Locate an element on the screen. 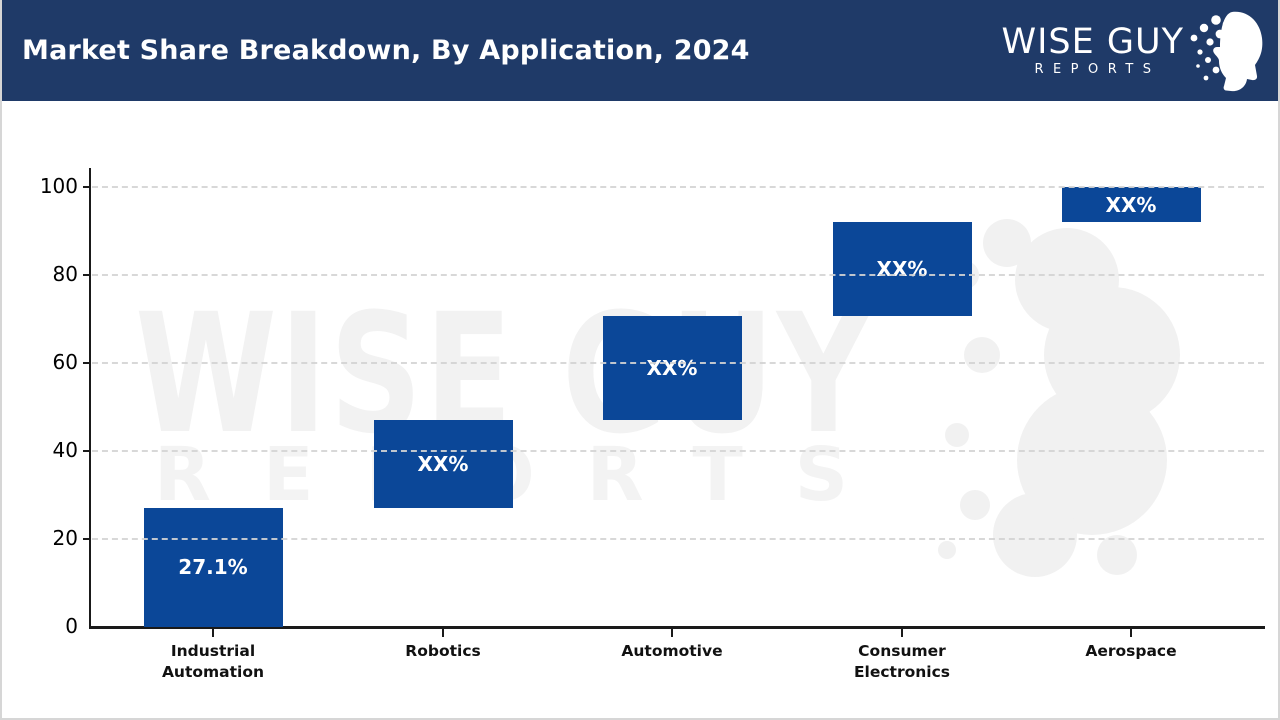 The image size is (1280, 720). x-category-label-industrial-automation: Industrial Automation is located at coordinates (213, 661).